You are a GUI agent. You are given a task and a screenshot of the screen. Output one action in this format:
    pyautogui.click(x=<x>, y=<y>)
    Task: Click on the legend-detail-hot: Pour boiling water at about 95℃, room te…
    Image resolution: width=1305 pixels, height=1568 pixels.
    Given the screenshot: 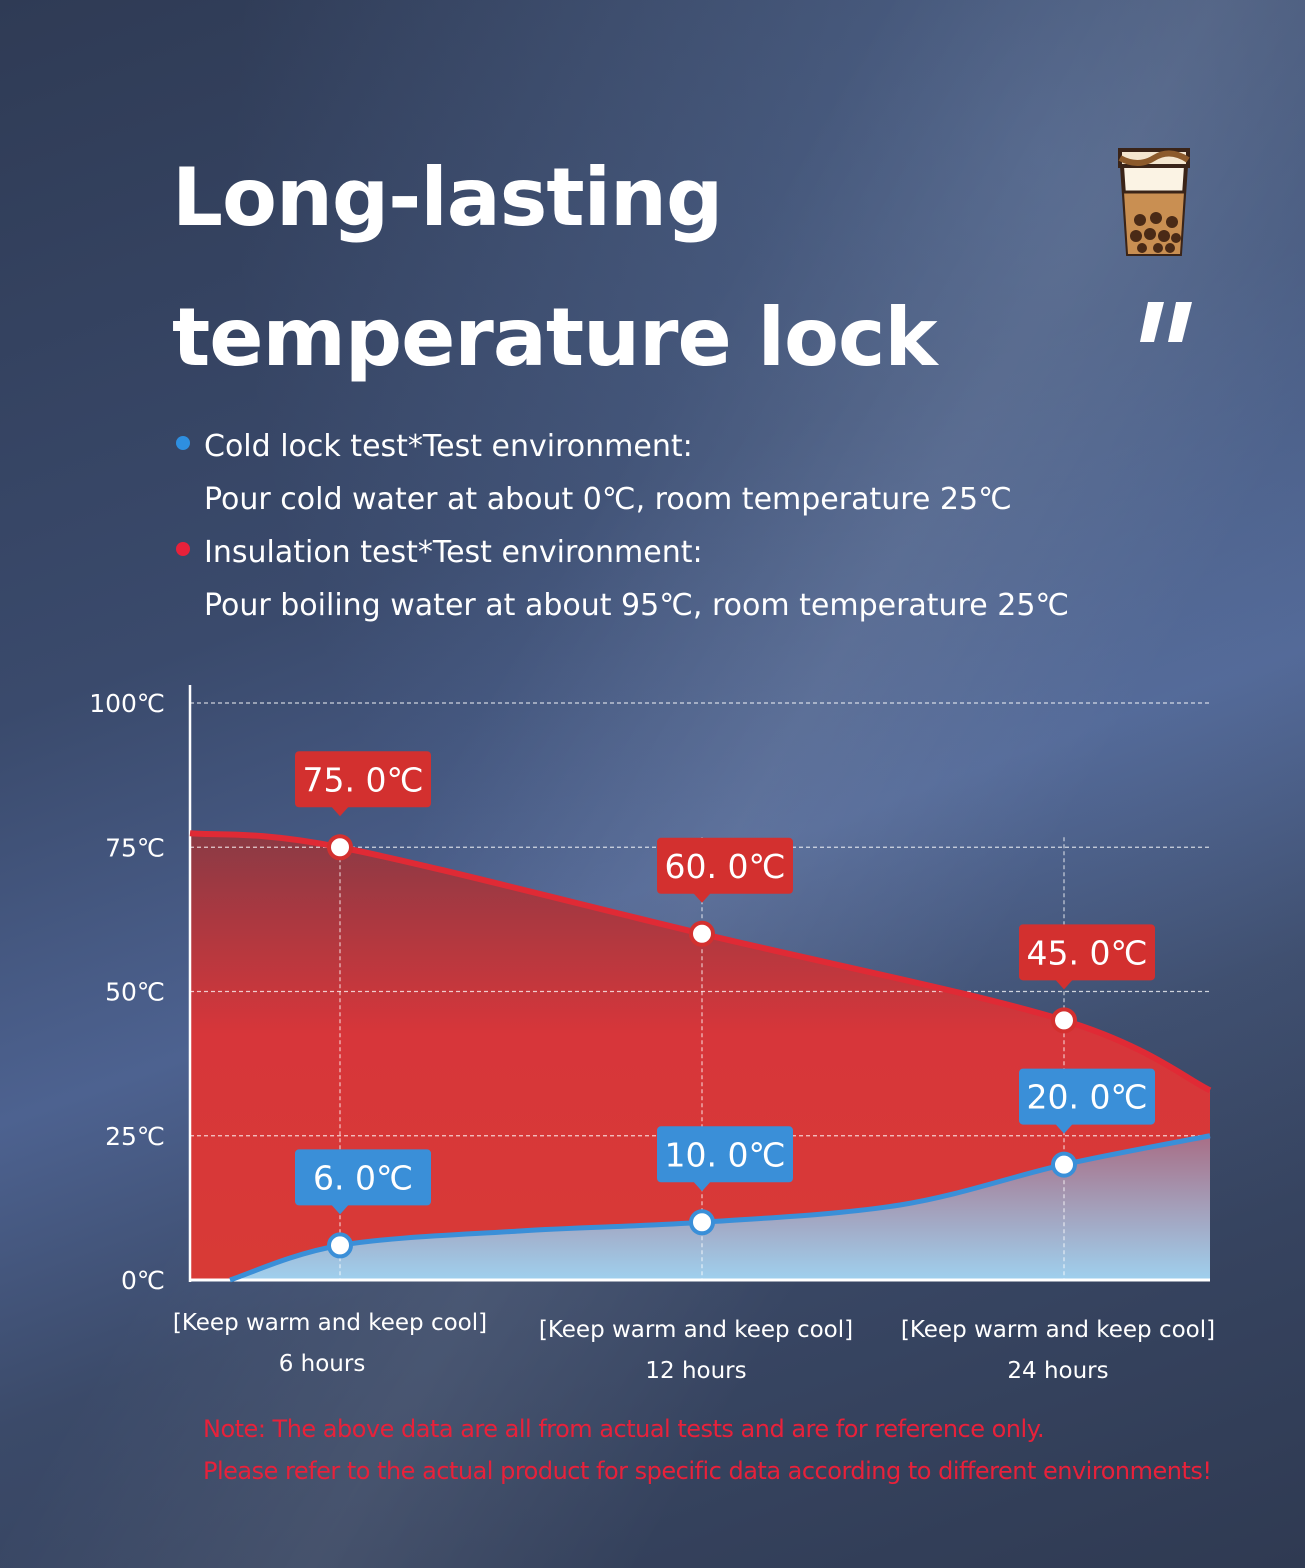 What is the action you would take?
    pyautogui.click(x=637, y=605)
    